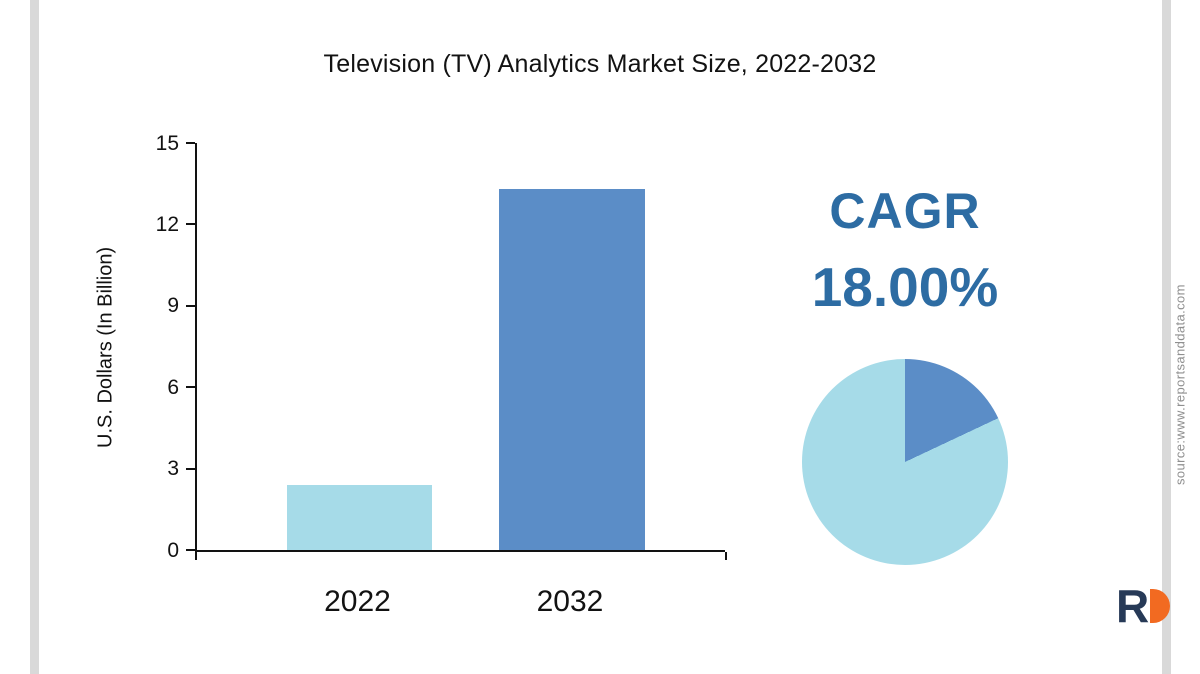 Image resolution: width=1200 pixels, height=674 pixels. I want to click on y-tick-label: 6, so click(173, 387).